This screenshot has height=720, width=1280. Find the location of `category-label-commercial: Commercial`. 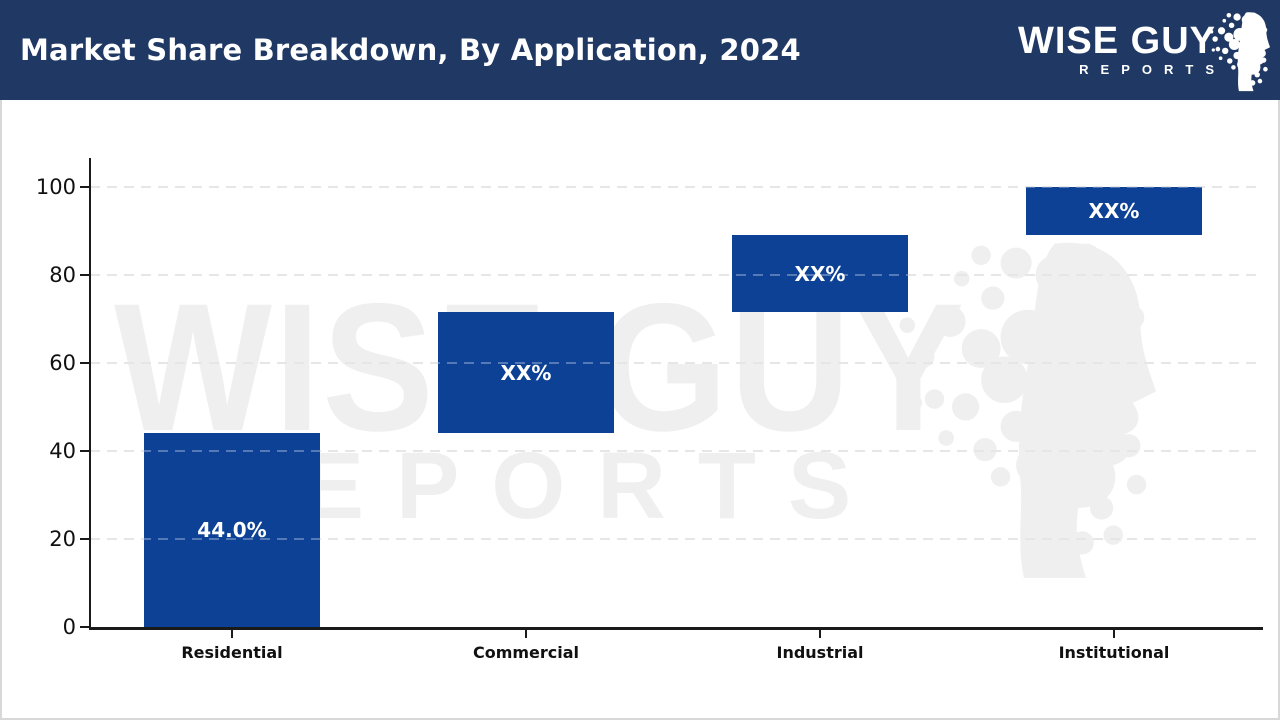

category-label-commercial: Commercial is located at coordinates (526, 652).